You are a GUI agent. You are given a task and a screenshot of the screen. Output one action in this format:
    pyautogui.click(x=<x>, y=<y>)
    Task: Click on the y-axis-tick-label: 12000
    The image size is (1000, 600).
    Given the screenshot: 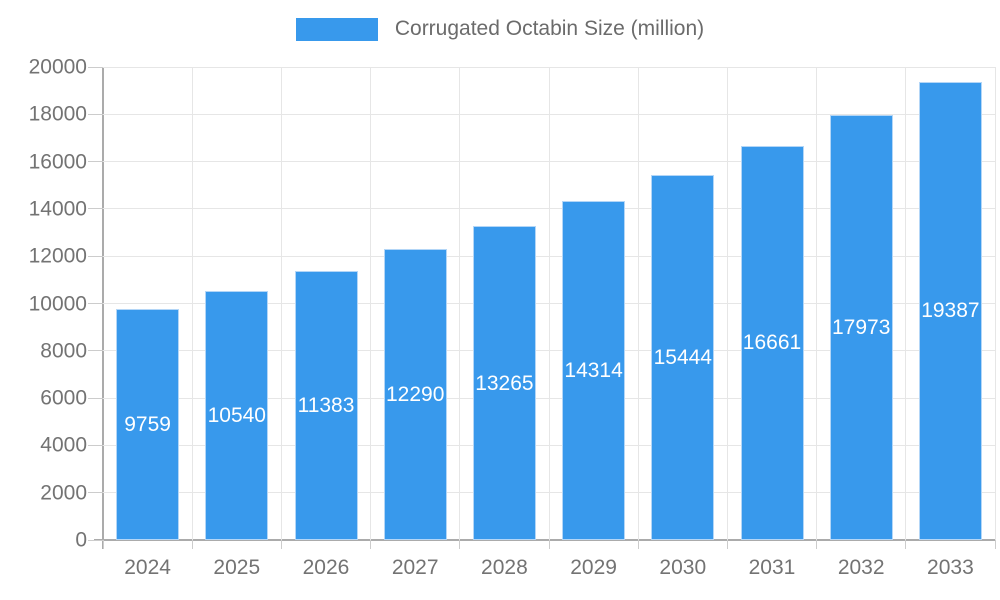 What is the action you would take?
    pyautogui.click(x=57, y=256)
    